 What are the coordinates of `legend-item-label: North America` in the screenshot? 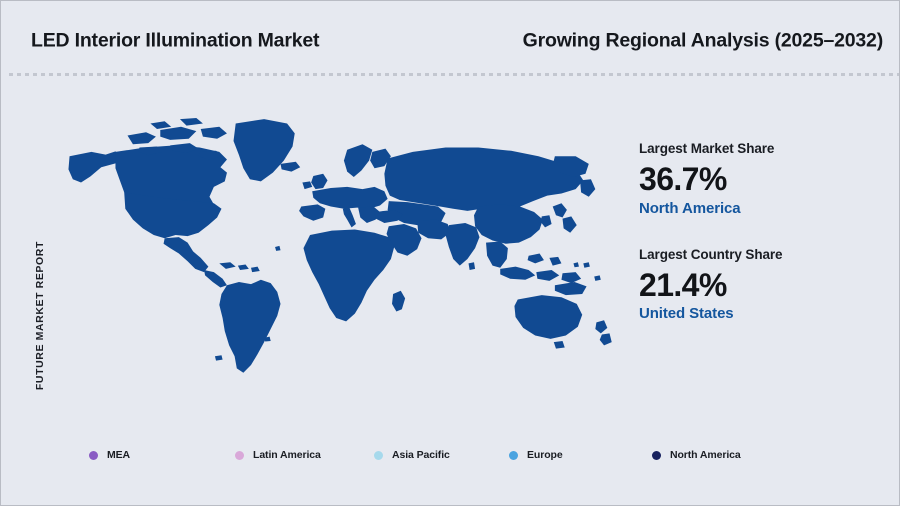 It's located at (705, 455).